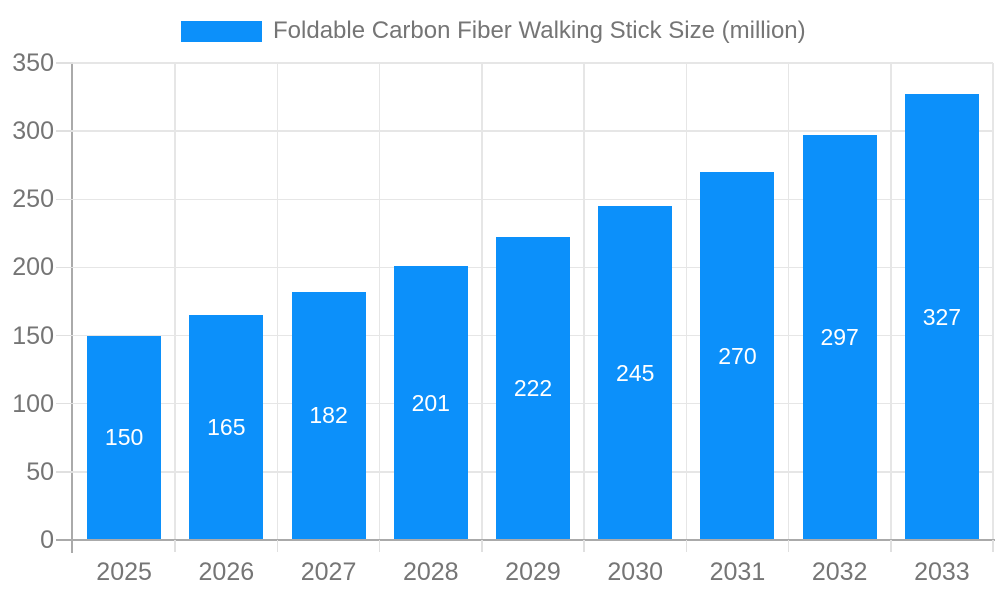  What do you see at coordinates (635, 572) in the screenshot?
I see `x-axis-label: 2030` at bounding box center [635, 572].